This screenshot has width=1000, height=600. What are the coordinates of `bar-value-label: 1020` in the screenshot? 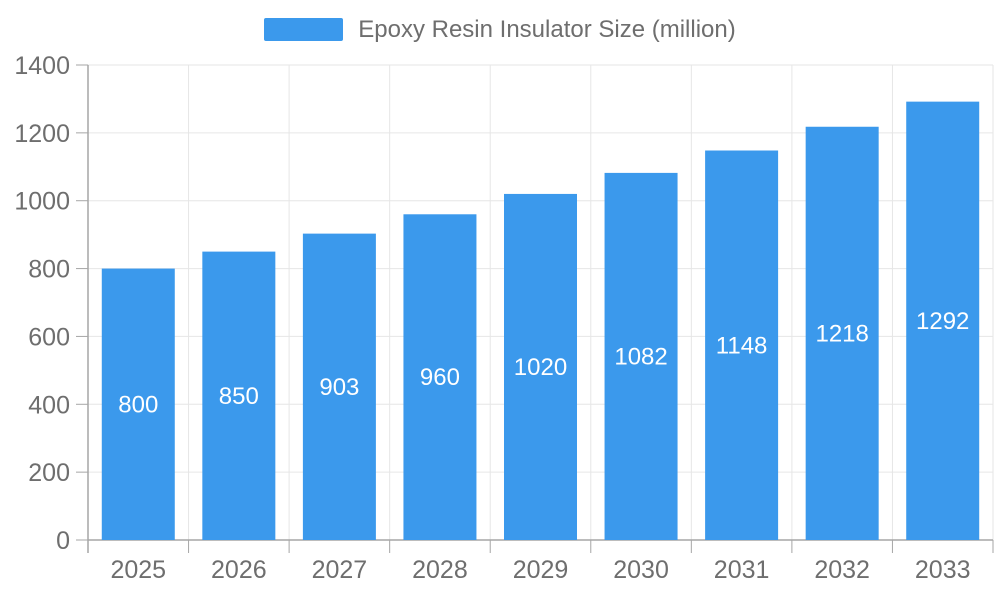 It's located at (540, 367).